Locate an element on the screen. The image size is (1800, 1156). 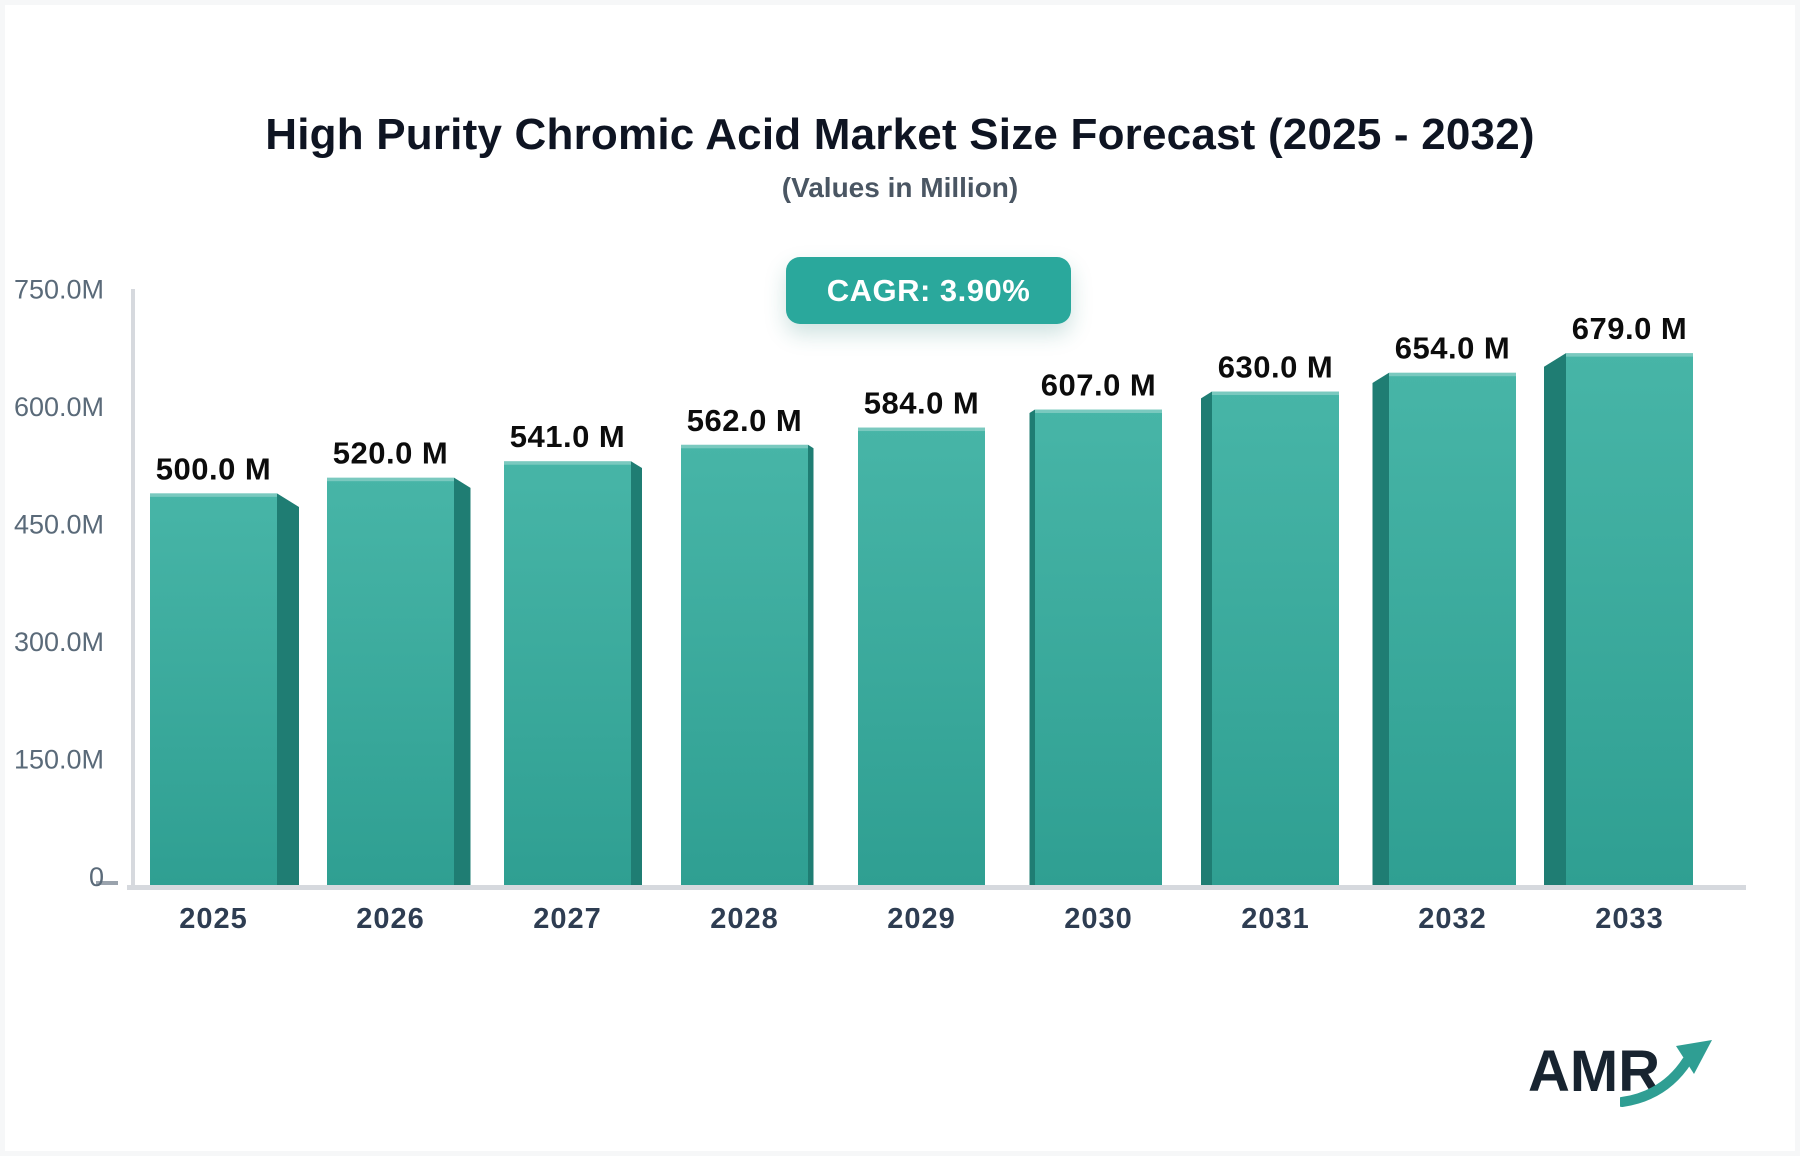
cagr-badge: CAGR: 3.90% is located at coordinates (928, 290).